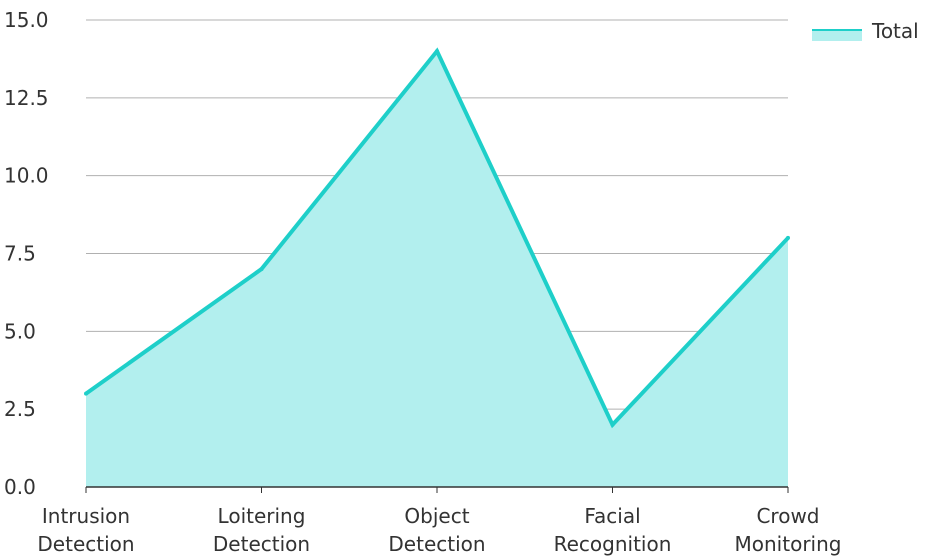 The image size is (928, 560). I want to click on legend-label-total: Total, so click(895, 31).